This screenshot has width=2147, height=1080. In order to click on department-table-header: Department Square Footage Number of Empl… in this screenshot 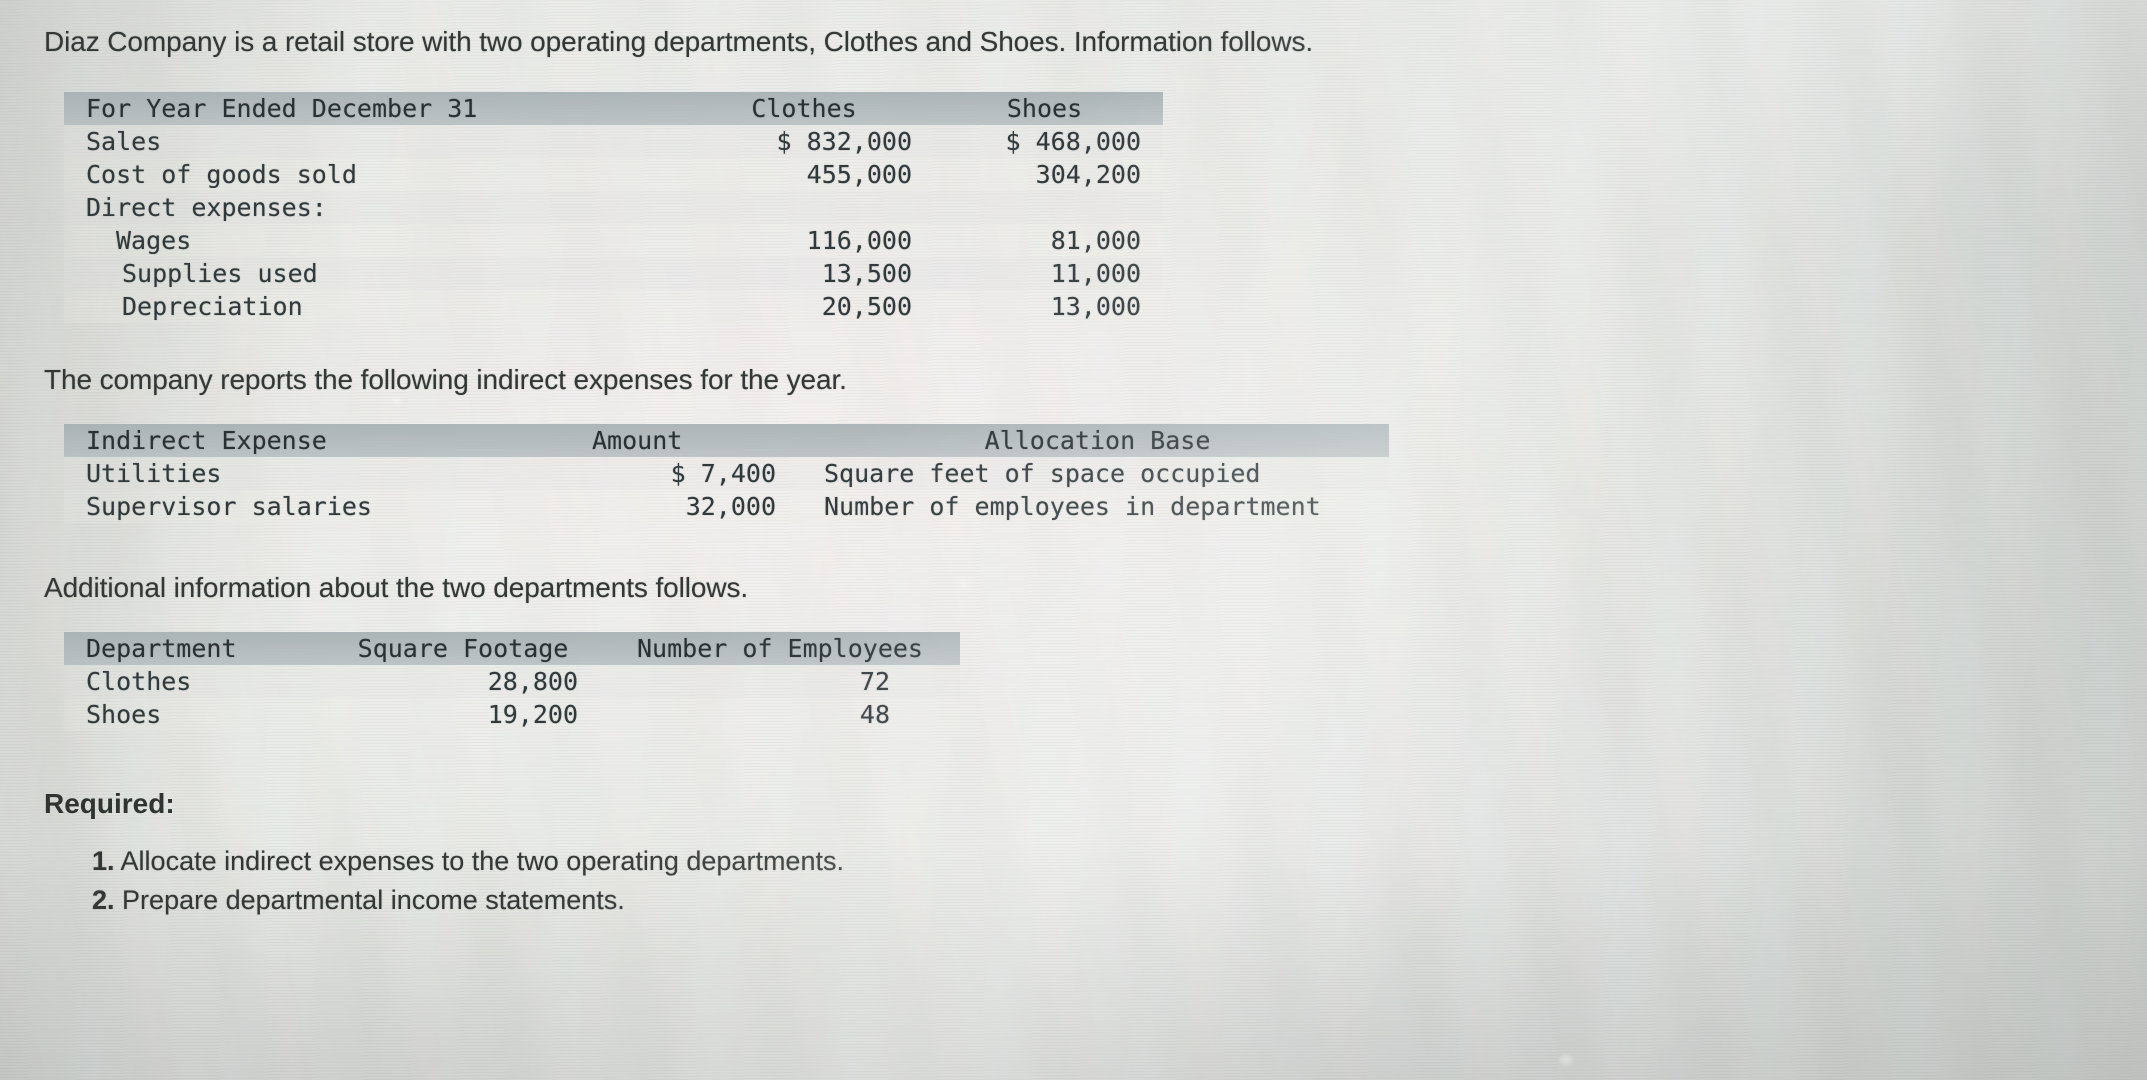, I will do `click(512, 648)`.